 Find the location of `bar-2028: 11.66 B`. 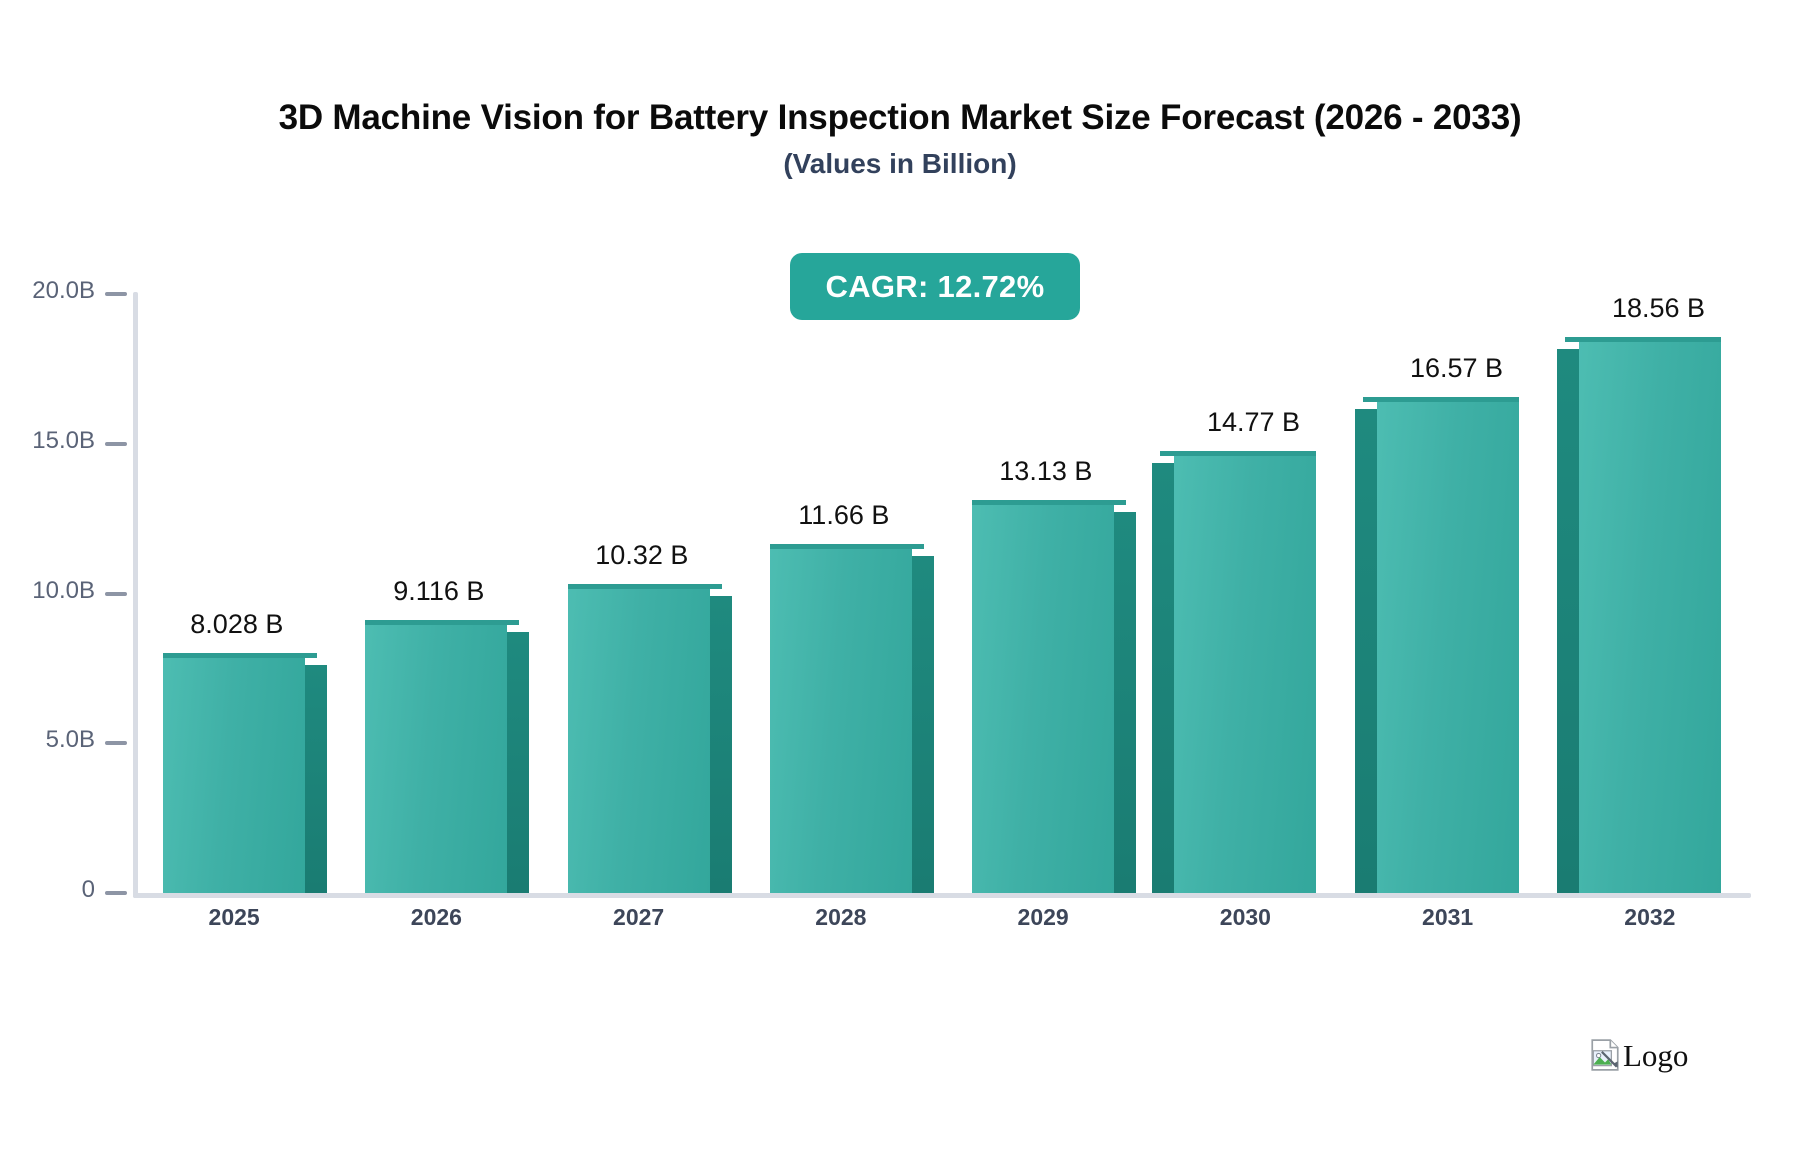

bar-2028: 11.66 B is located at coordinates (852, 696).